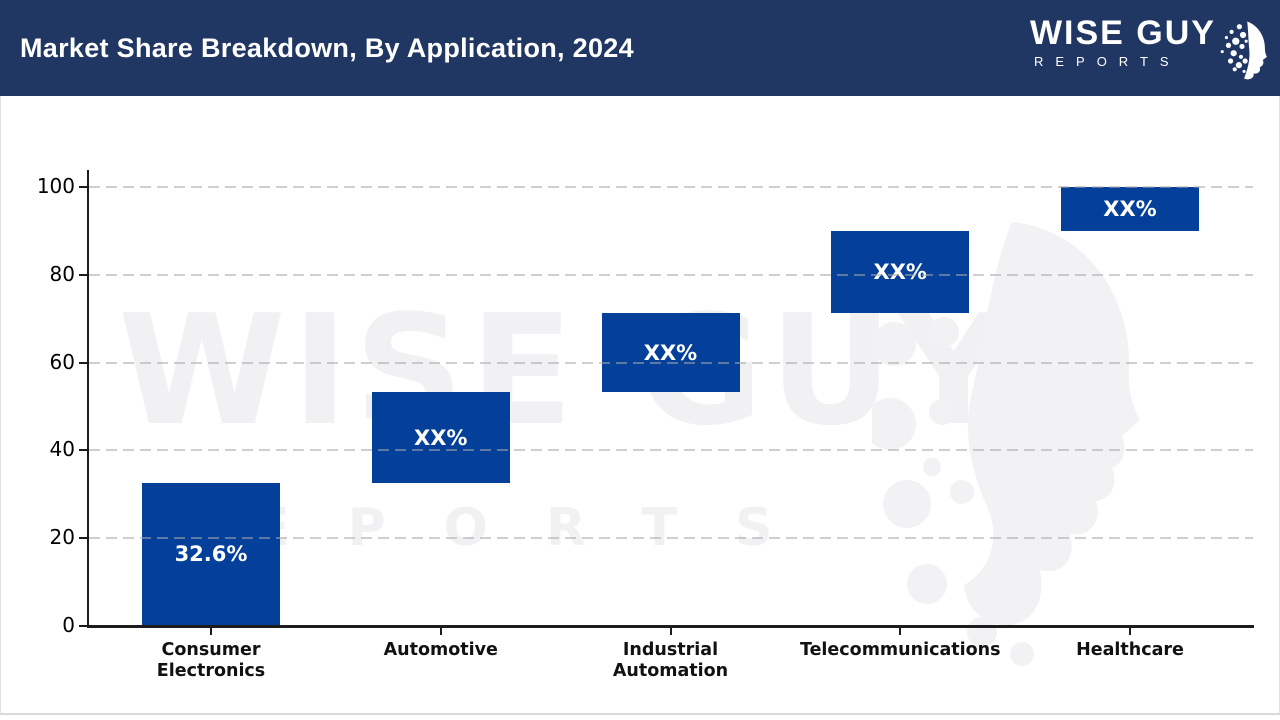 The image size is (1280, 720). What do you see at coordinates (88, 399) in the screenshot?
I see `y-axis-line` at bounding box center [88, 399].